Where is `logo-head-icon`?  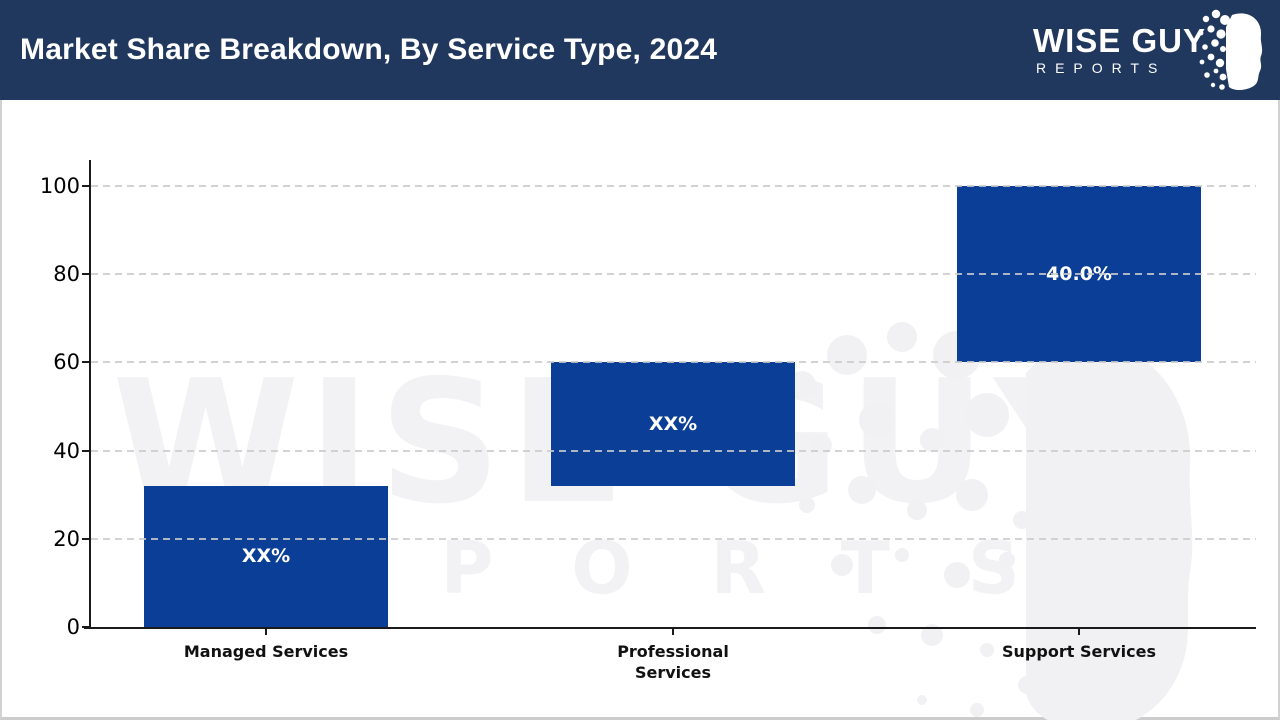
logo-head-icon is located at coordinates (1230, 50).